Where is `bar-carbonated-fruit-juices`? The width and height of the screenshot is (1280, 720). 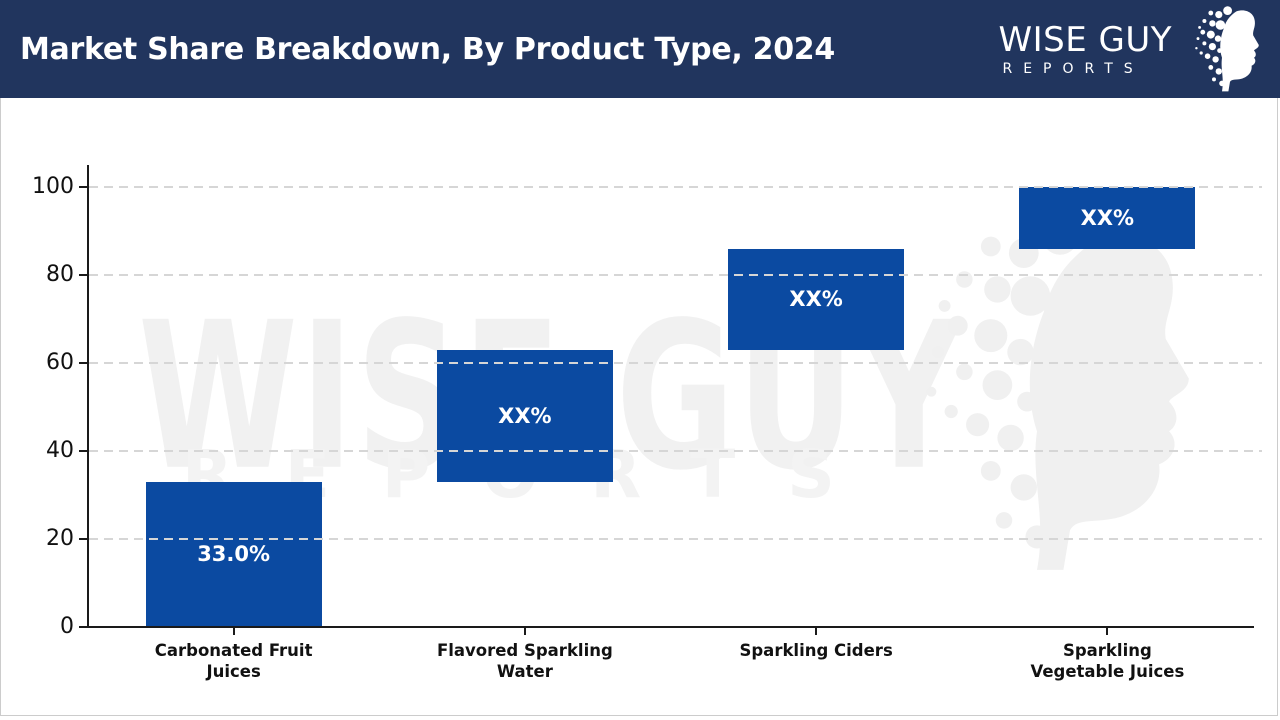 bar-carbonated-fruit-juices is located at coordinates (233, 554).